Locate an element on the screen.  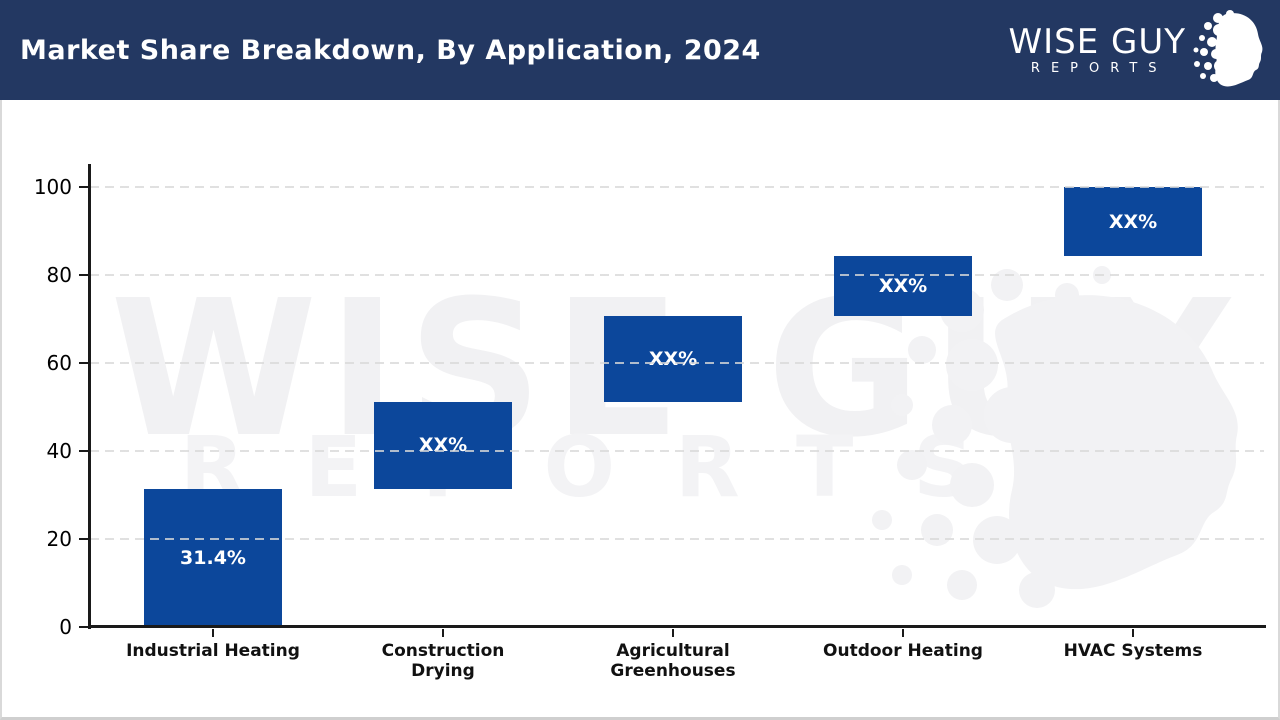
x-category-label-1: Industrial Heating is located at coordinates (213, 651).